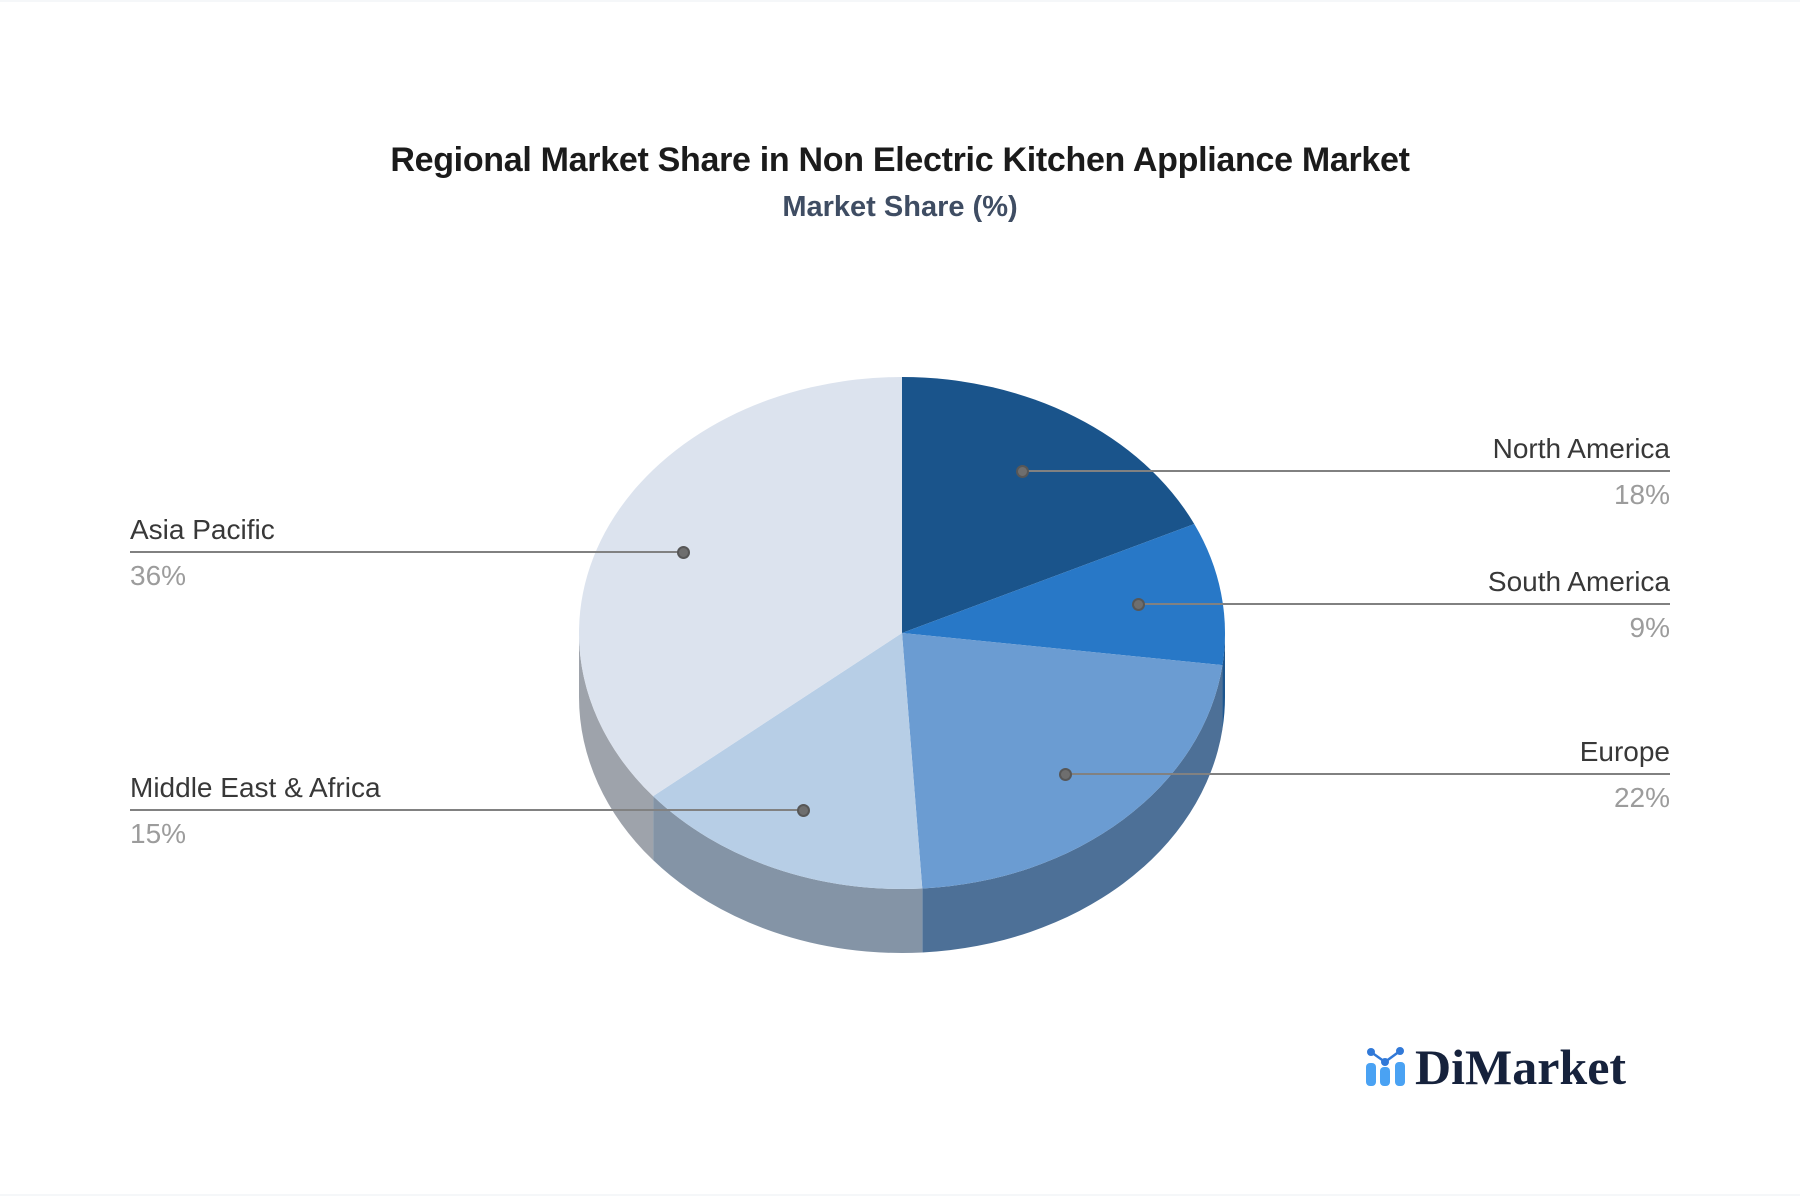  Describe the element at coordinates (1404, 604) in the screenshot. I see `leader-line-south-america` at that location.